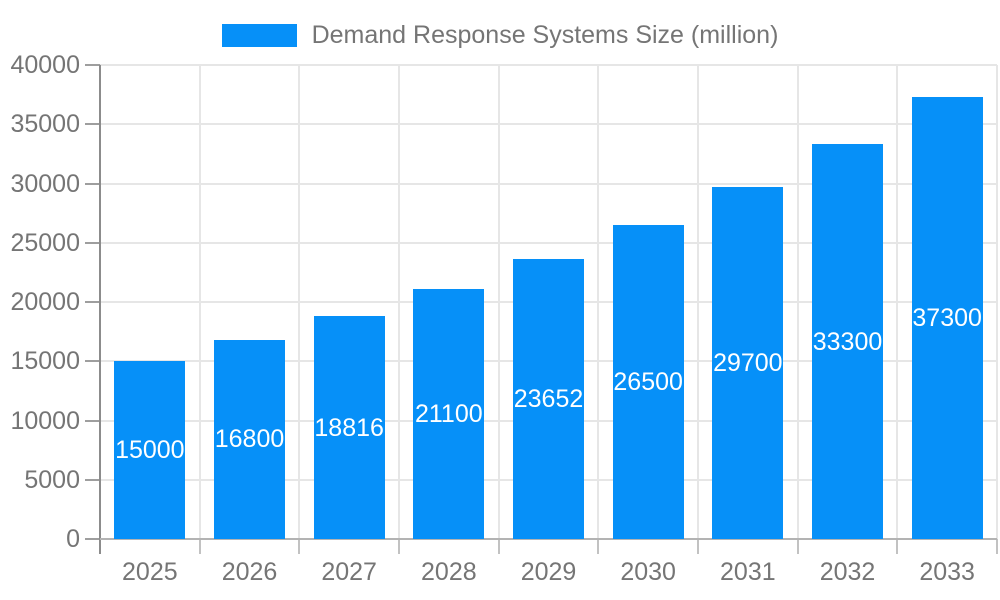  Describe the element at coordinates (648, 572) in the screenshot. I see `x-axis-label-2030: 2030` at that location.